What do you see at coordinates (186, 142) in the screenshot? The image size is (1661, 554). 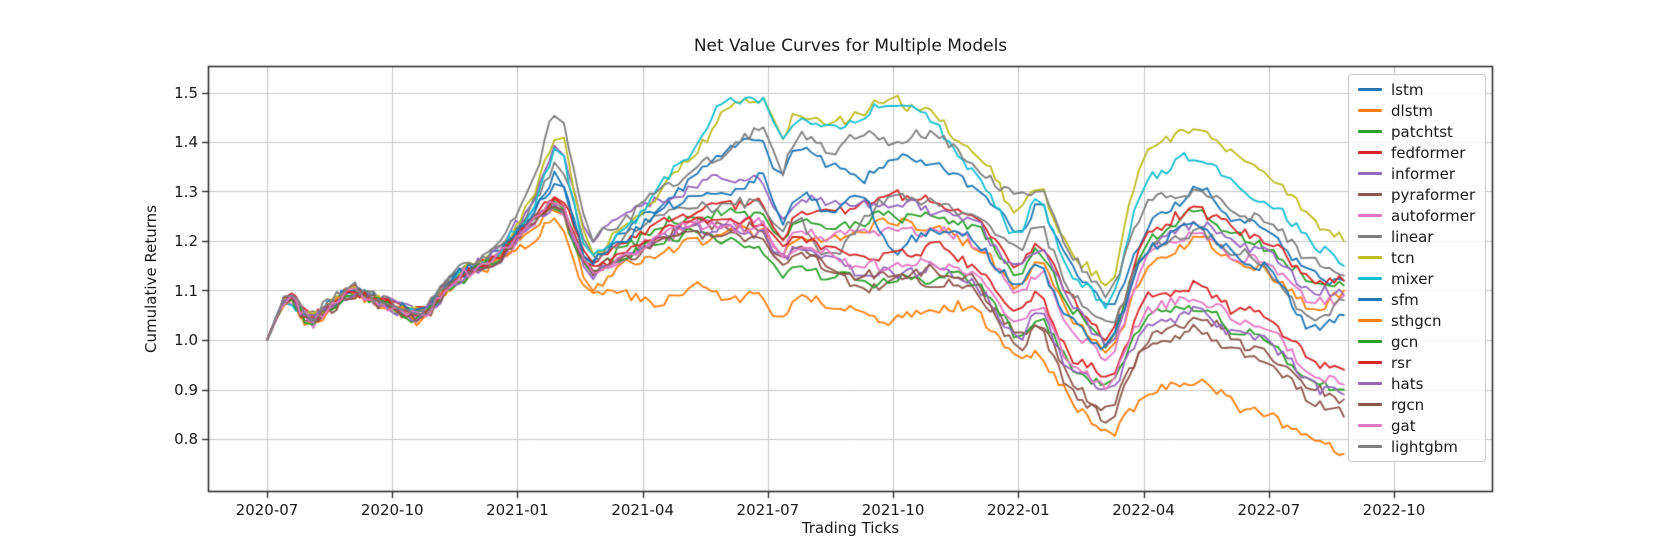 I see `y-tick-label: 1.4` at bounding box center [186, 142].